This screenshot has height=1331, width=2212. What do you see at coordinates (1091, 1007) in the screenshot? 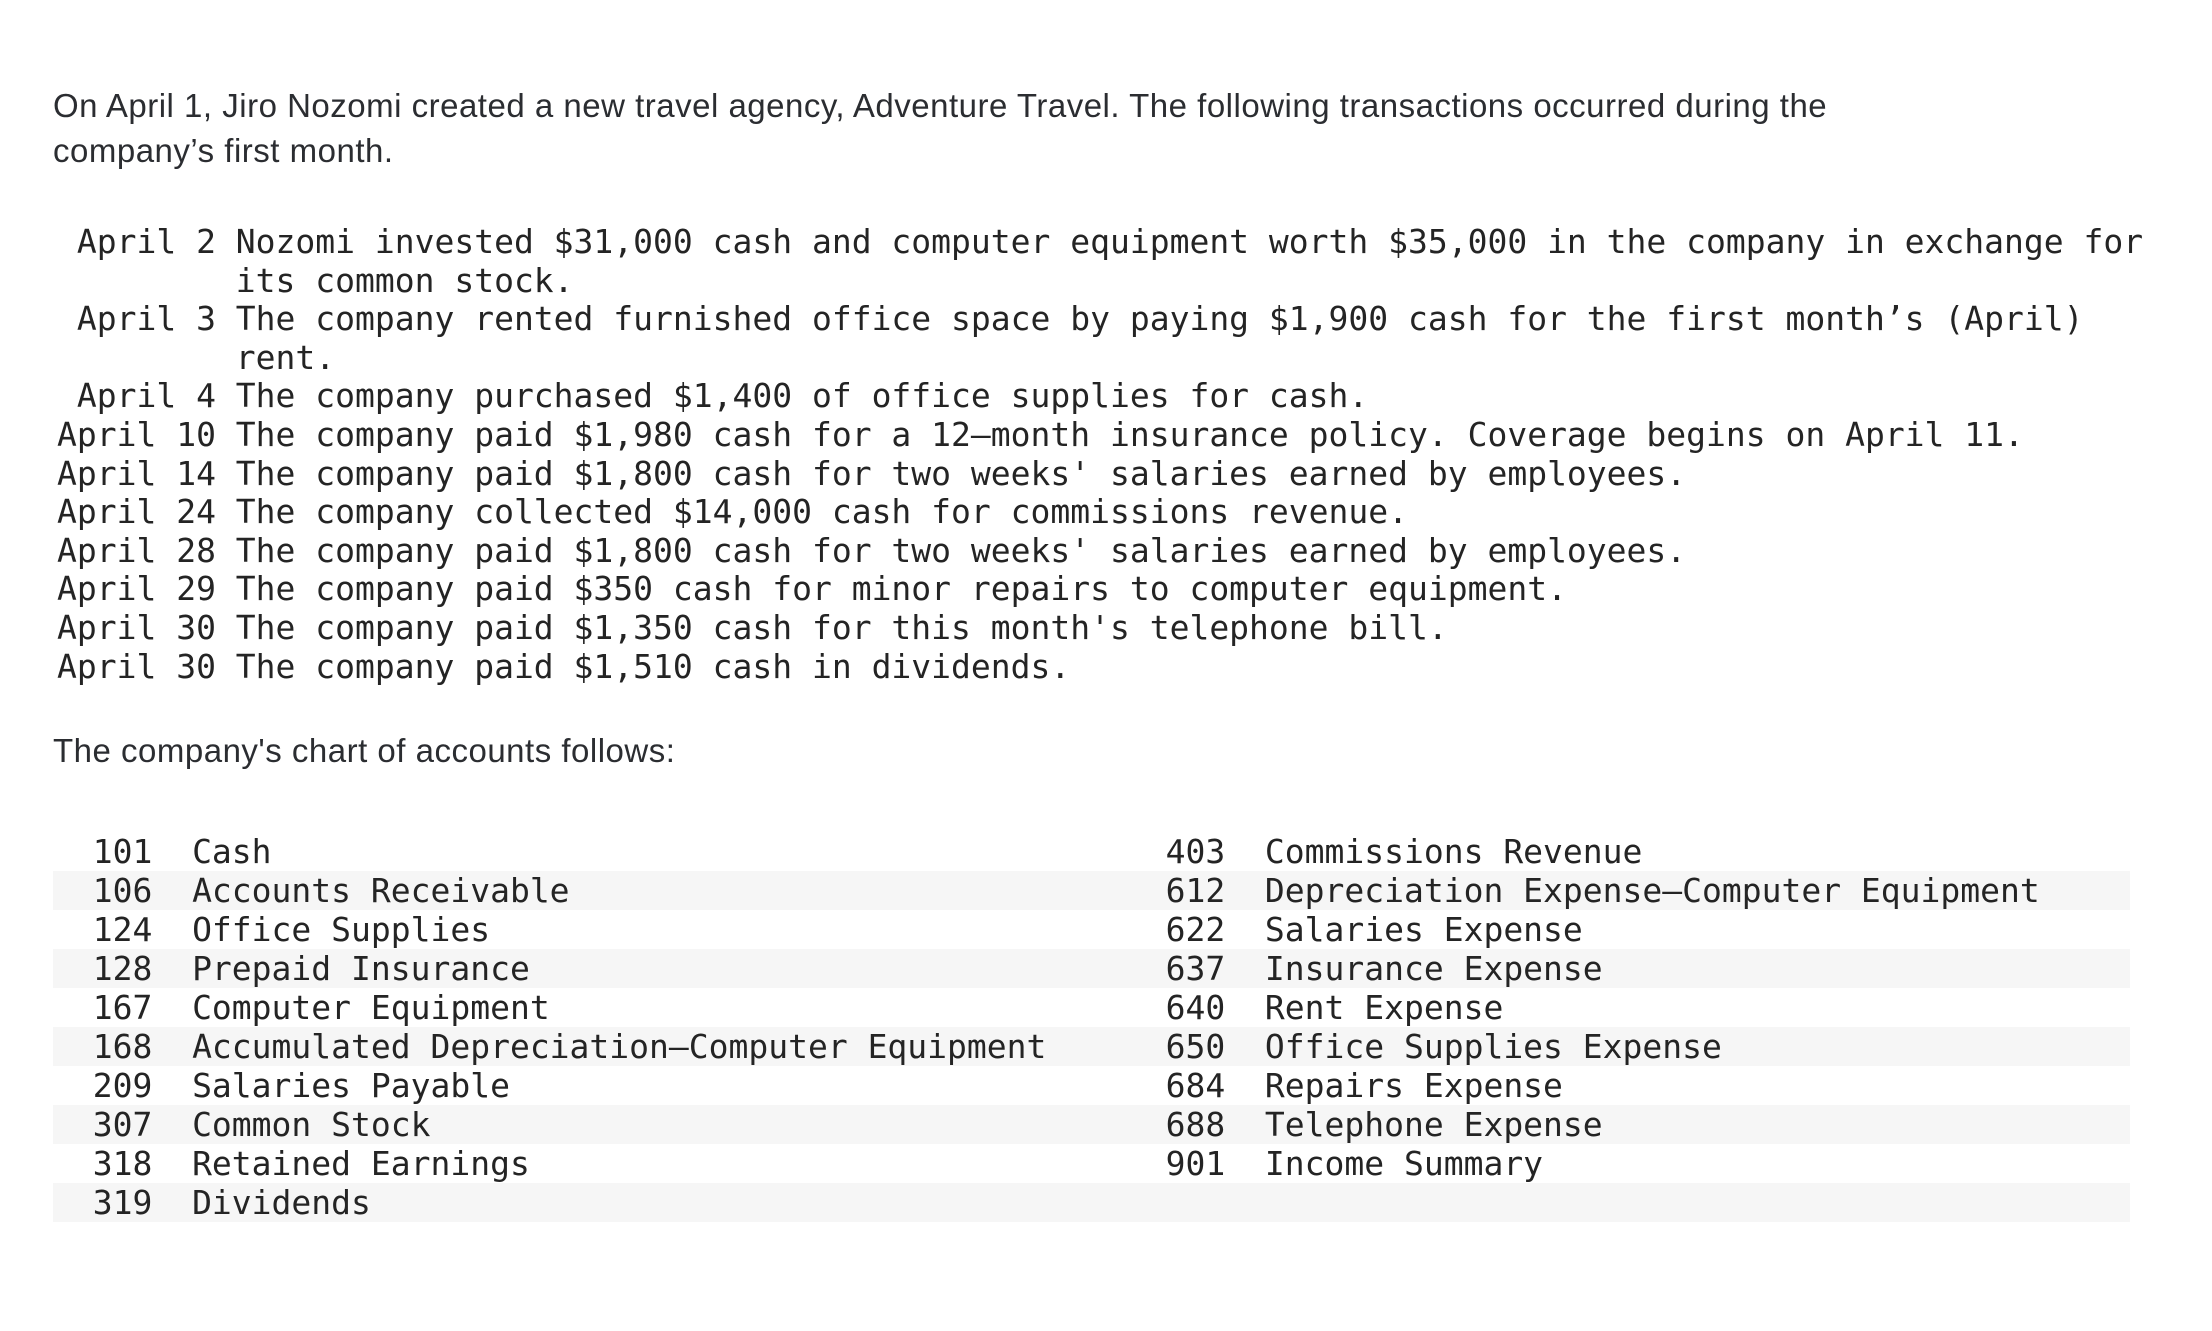
I see `account-row: 167 Computer Equipment 640 Rent Expense` at bounding box center [1091, 1007].